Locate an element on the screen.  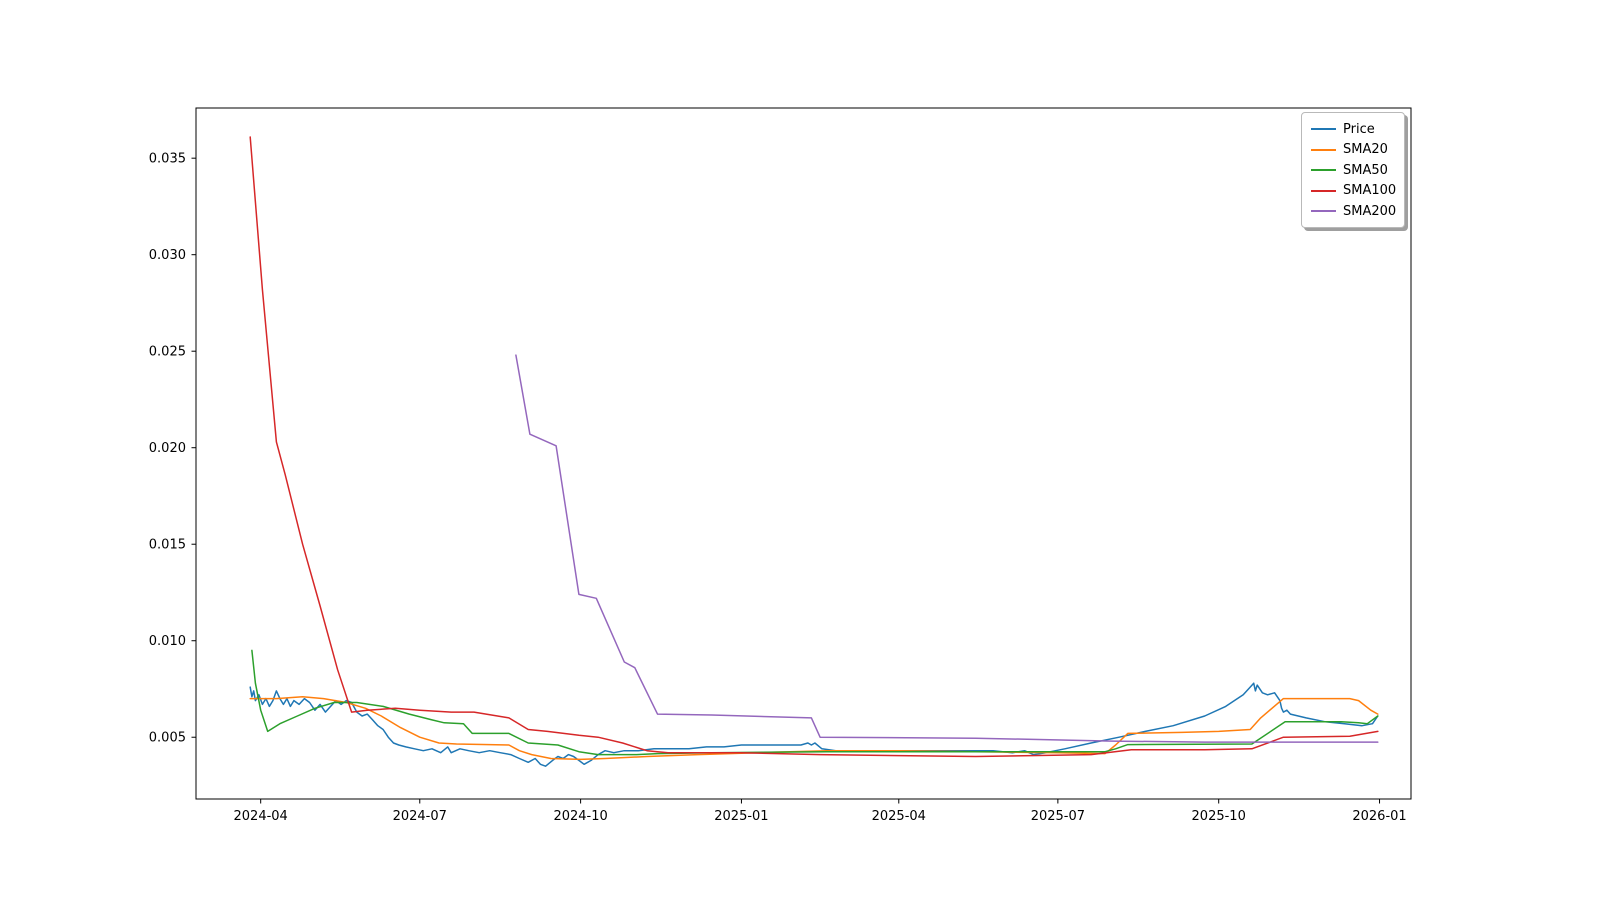
series-line-sma50 is located at coordinates (815, 702).